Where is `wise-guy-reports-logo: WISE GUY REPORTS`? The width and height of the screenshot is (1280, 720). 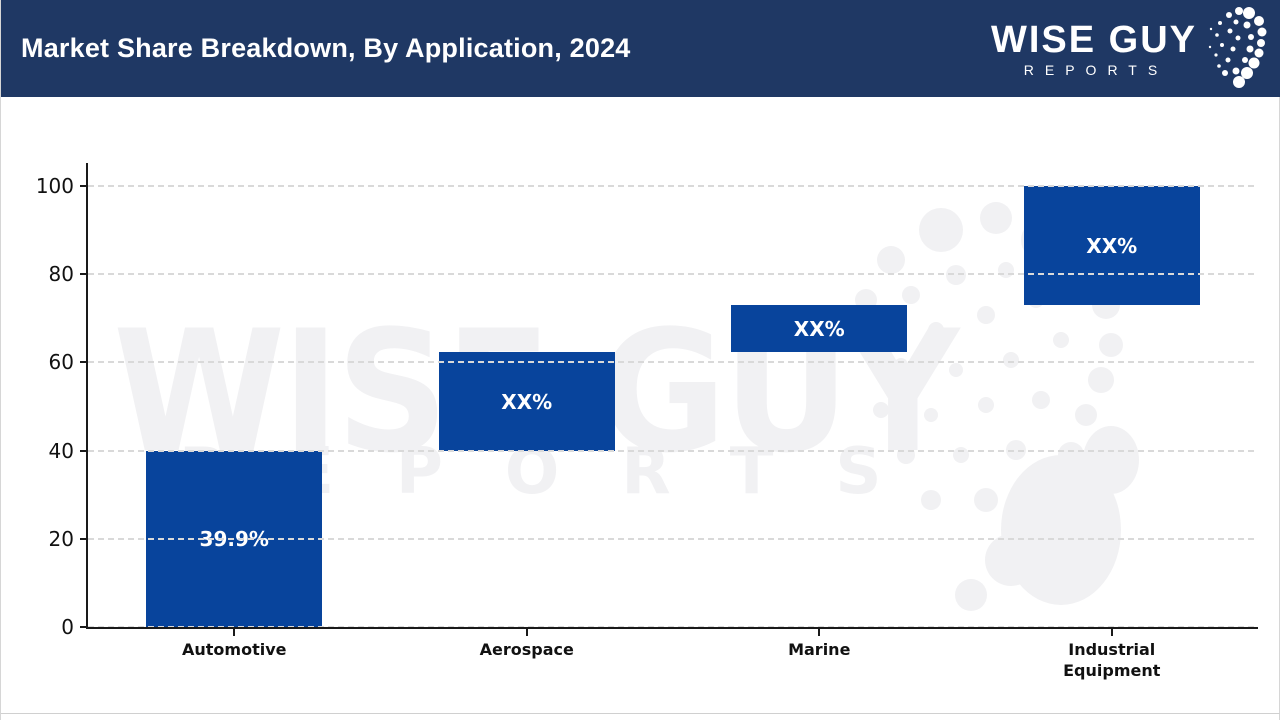 wise-guy-reports-logo: WISE GUY REPORTS is located at coordinates (1135, 49).